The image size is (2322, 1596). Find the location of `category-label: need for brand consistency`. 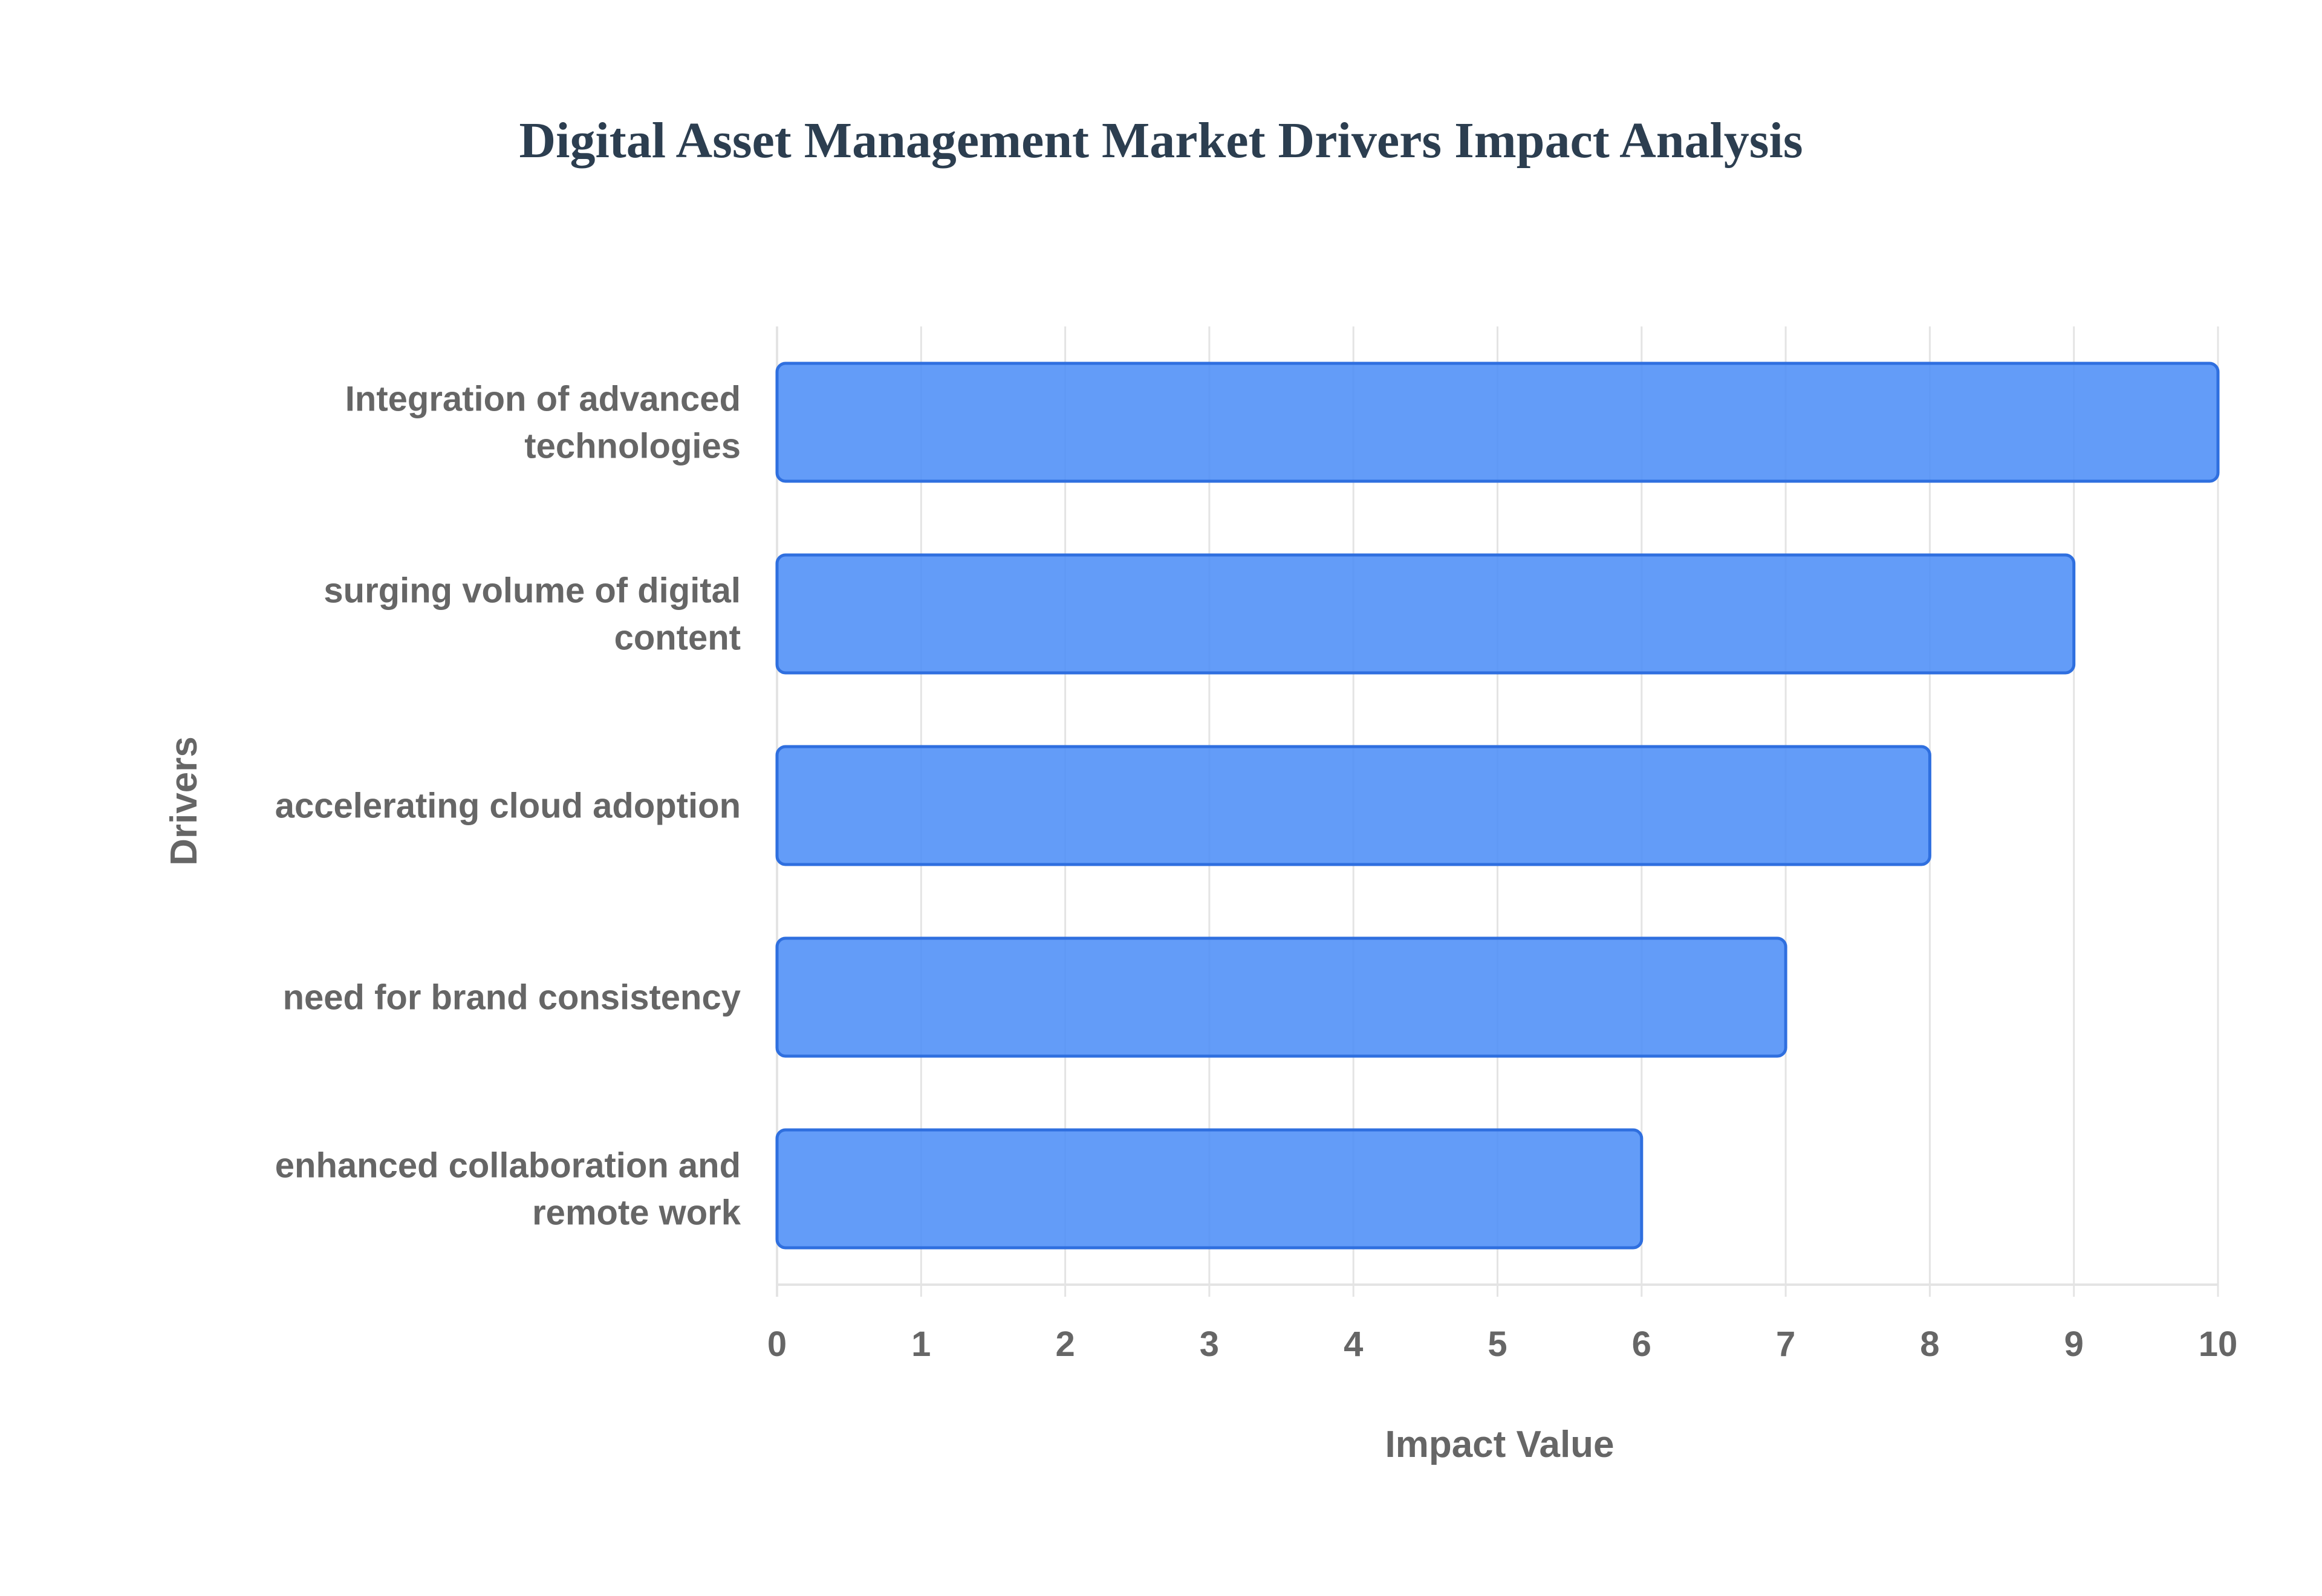

category-label: need for brand consistency is located at coordinates (512, 997).